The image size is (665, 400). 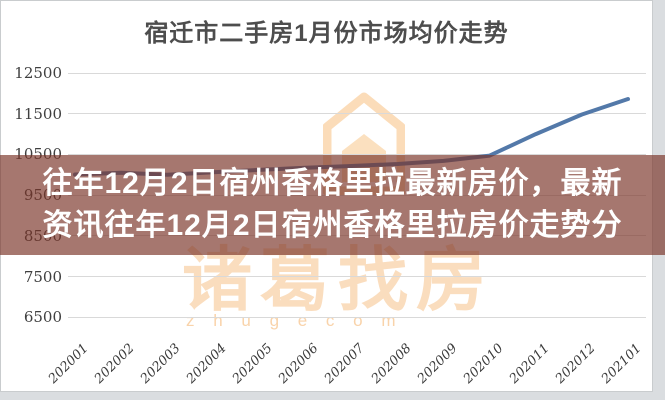 What do you see at coordinates (338, 280) in the screenshot?
I see `watermark-brand-text: 诸葛找房` at bounding box center [338, 280].